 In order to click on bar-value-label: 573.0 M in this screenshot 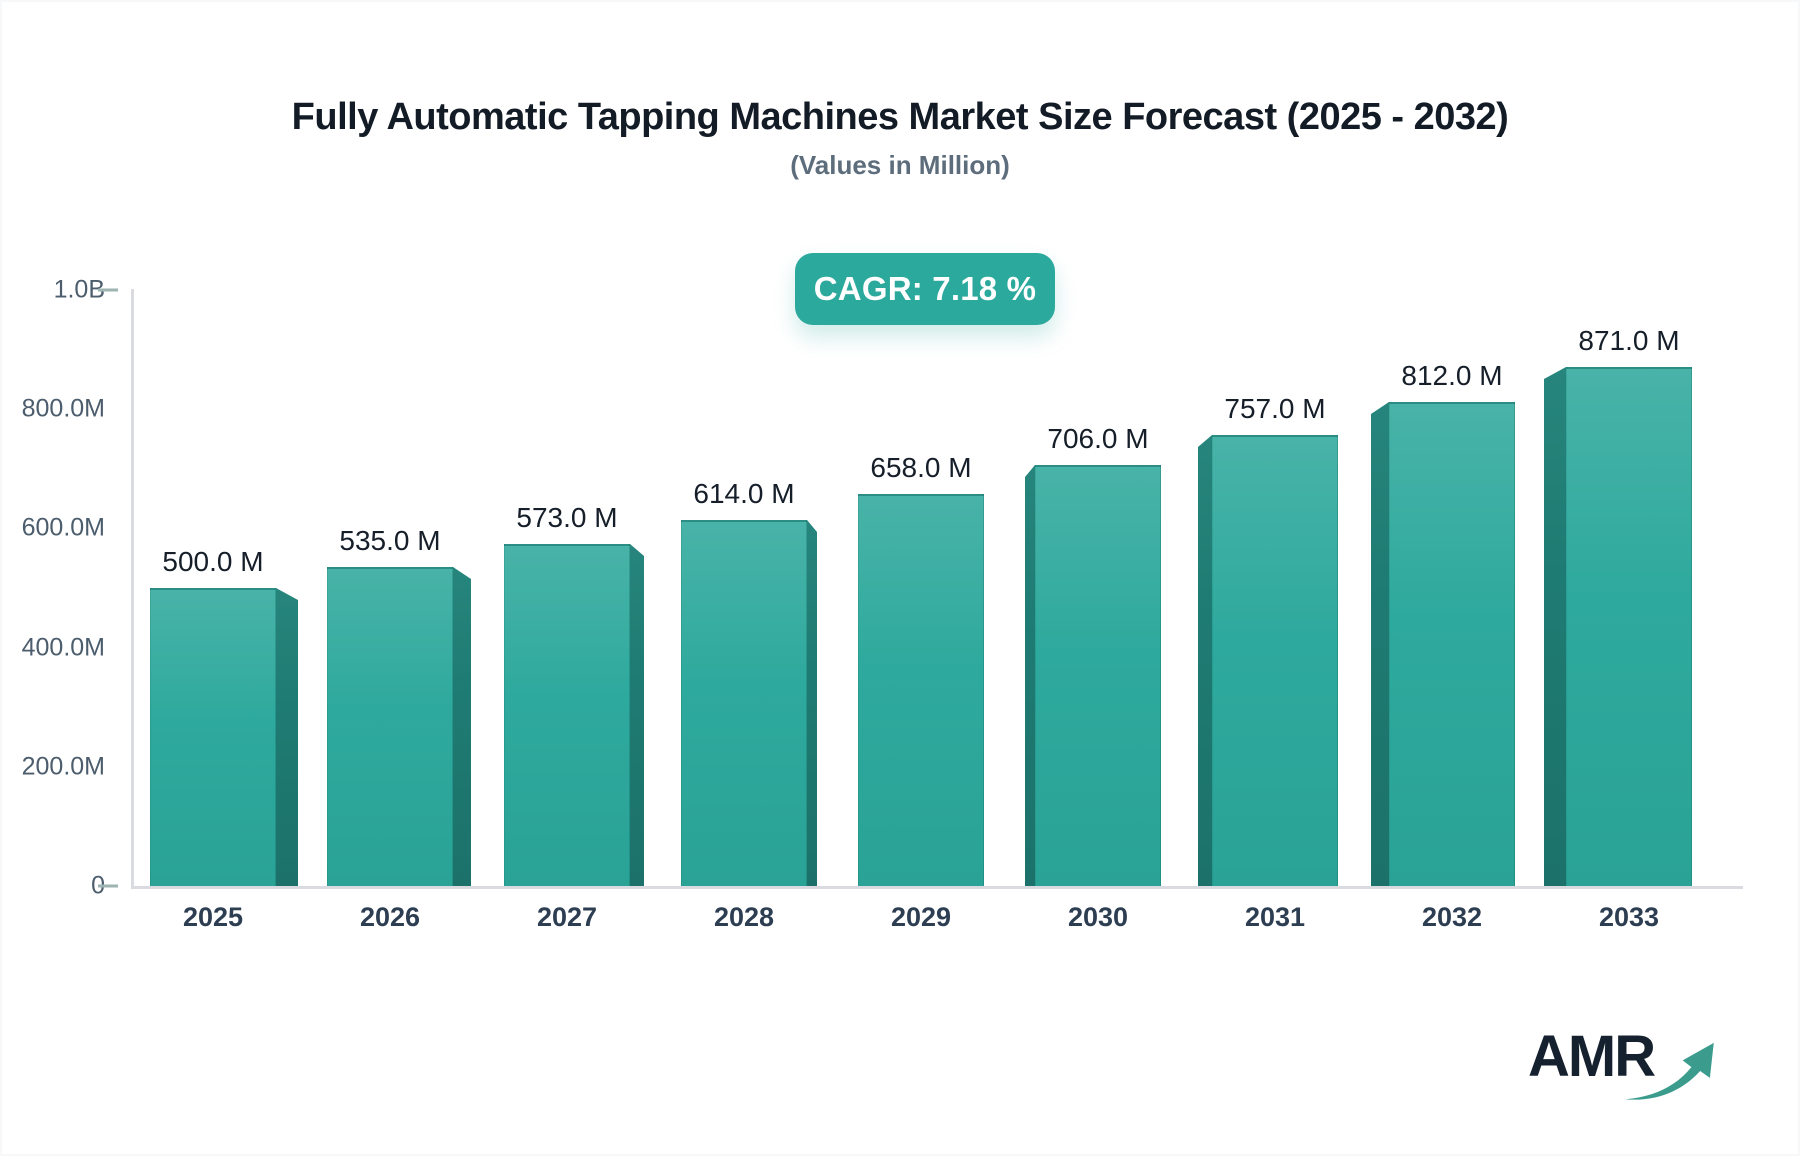, I will do `click(567, 517)`.